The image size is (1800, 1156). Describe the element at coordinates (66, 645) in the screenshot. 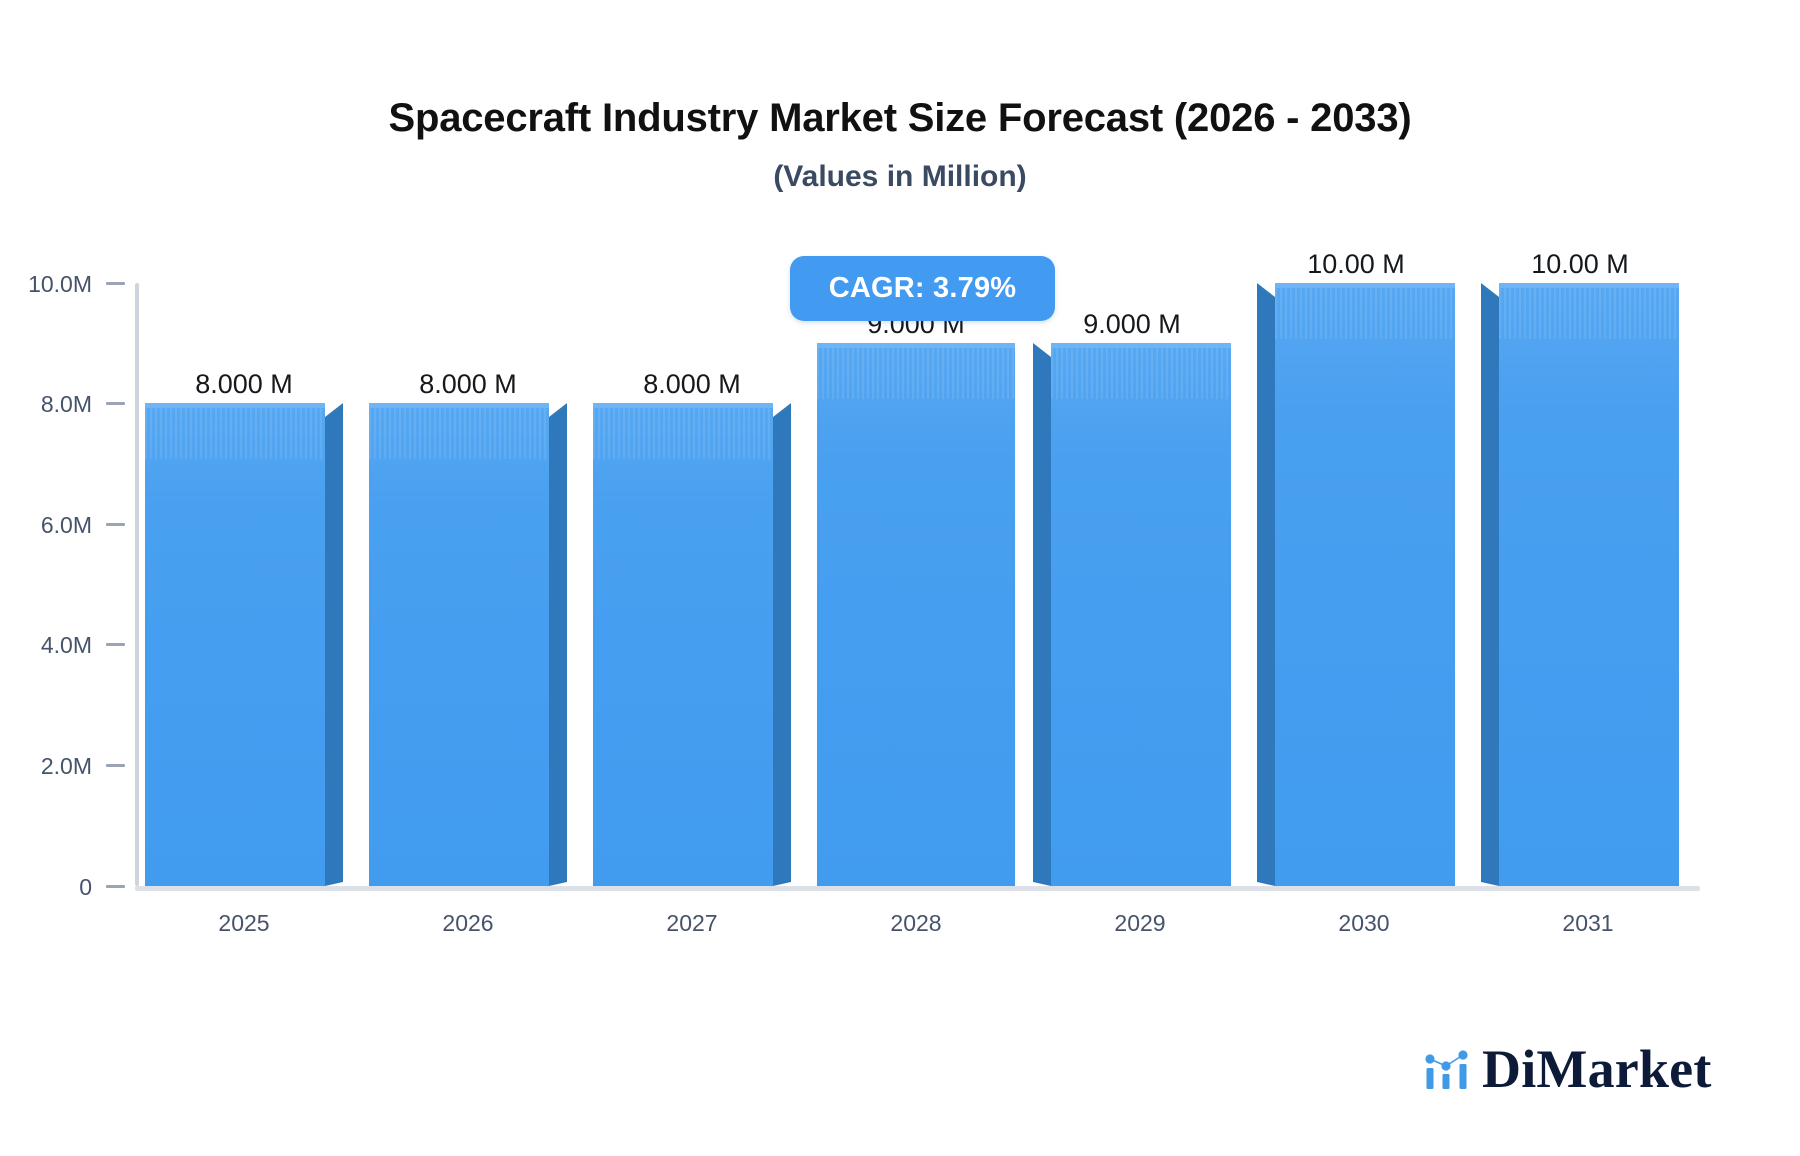

I see `y-tick-label: 4.0M` at that location.